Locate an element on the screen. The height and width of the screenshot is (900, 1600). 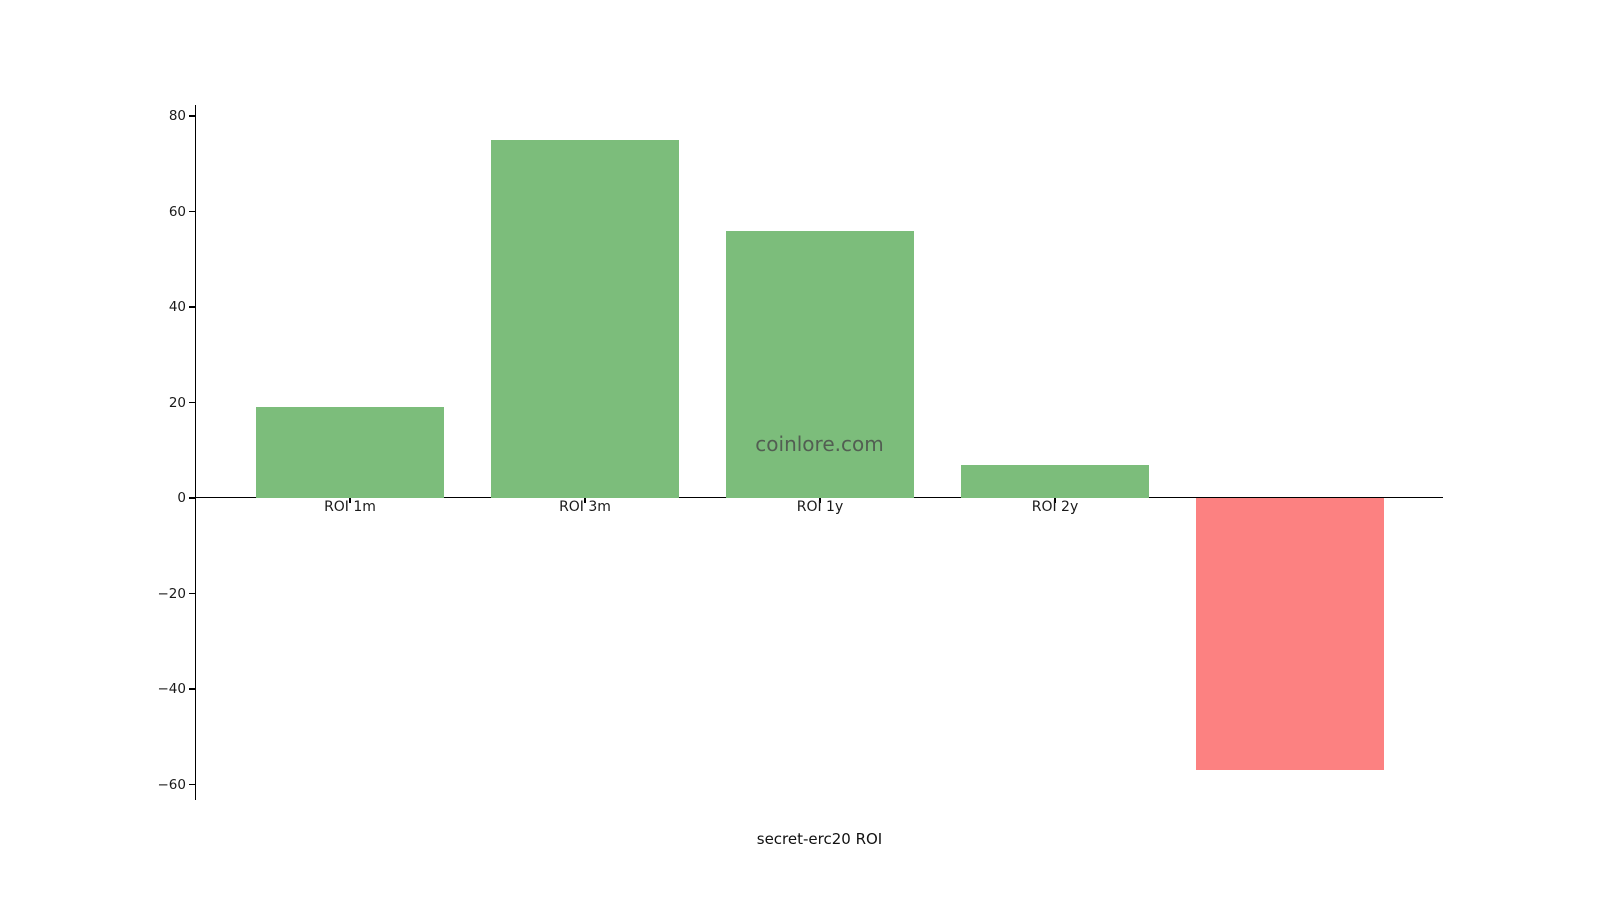
x-tick-label: ROI 1y is located at coordinates (820, 507).